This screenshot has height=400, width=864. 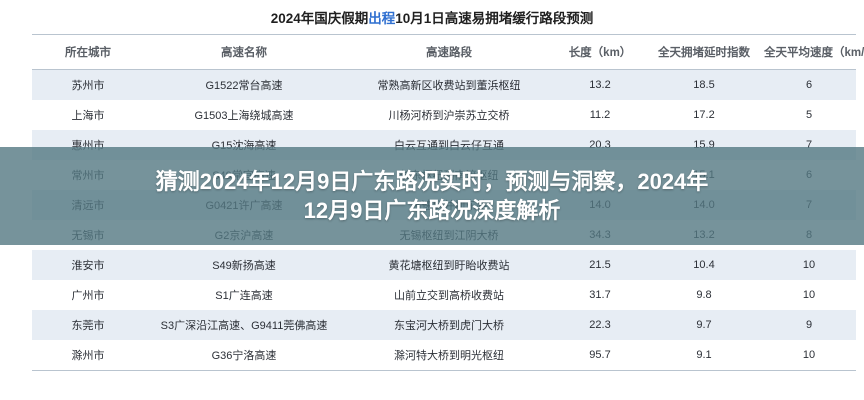 What do you see at coordinates (432, 181) in the screenshot?
I see `overlay-headline-line-1: 猜测2024年12月9日广东路况实时，预测与洞察，2024年` at bounding box center [432, 181].